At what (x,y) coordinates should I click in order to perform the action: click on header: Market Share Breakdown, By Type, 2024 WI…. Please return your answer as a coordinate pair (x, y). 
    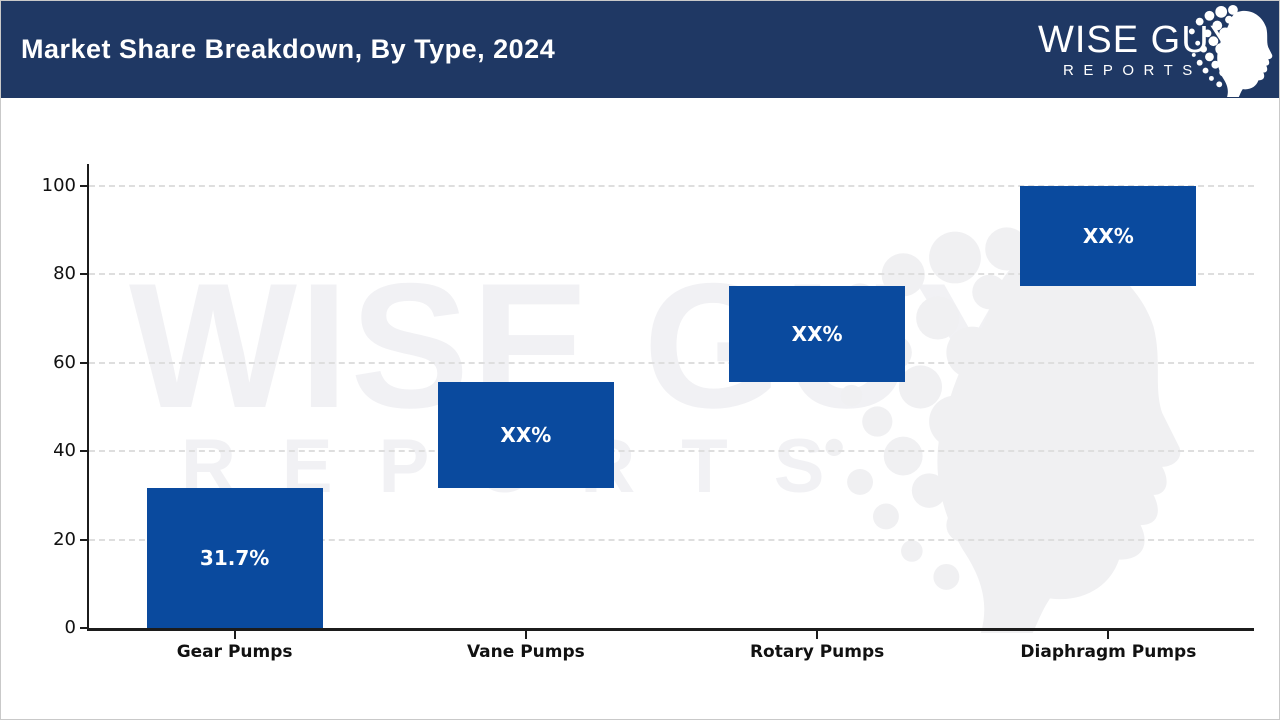
    Looking at the image, I should click on (640, 49).